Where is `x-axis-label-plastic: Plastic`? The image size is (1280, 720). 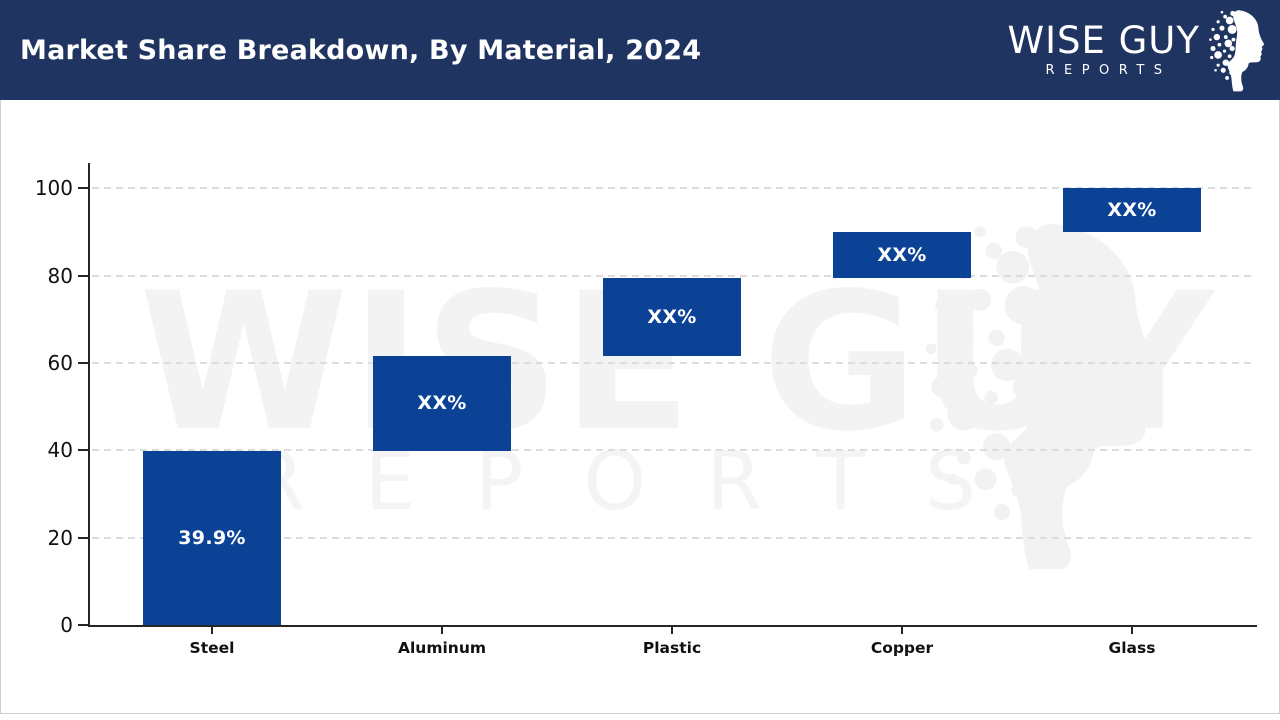 x-axis-label-plastic: Plastic is located at coordinates (672, 648).